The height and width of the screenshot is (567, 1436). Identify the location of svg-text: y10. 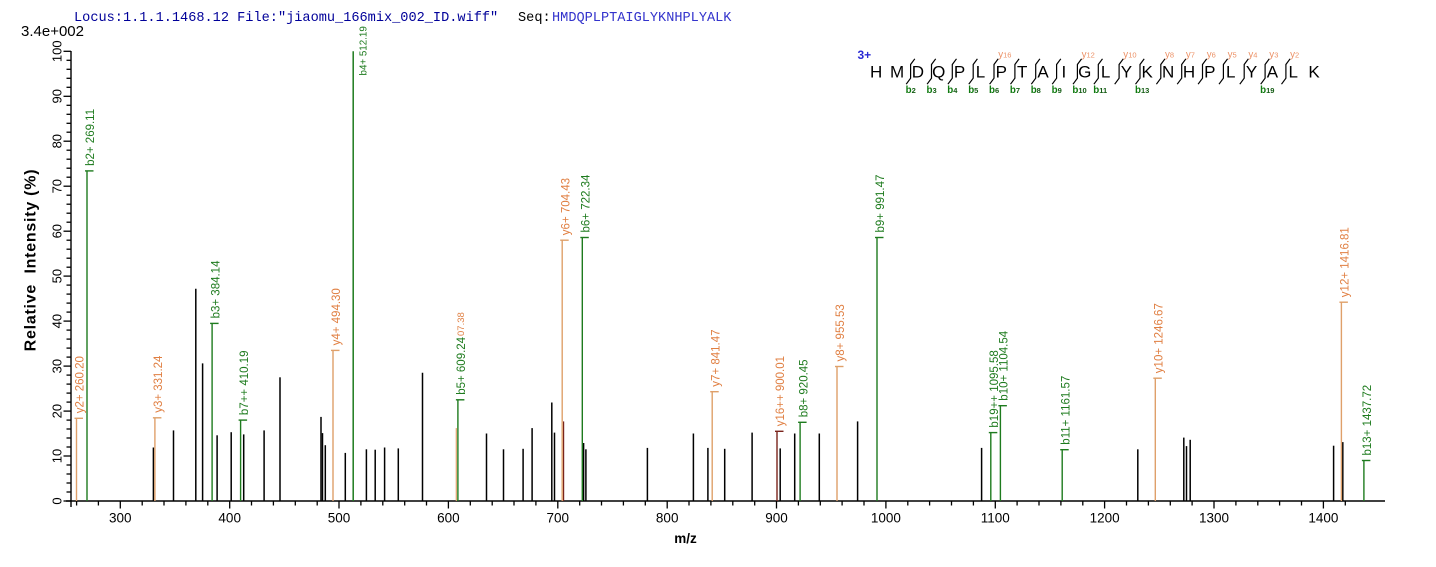
(1129, 55).